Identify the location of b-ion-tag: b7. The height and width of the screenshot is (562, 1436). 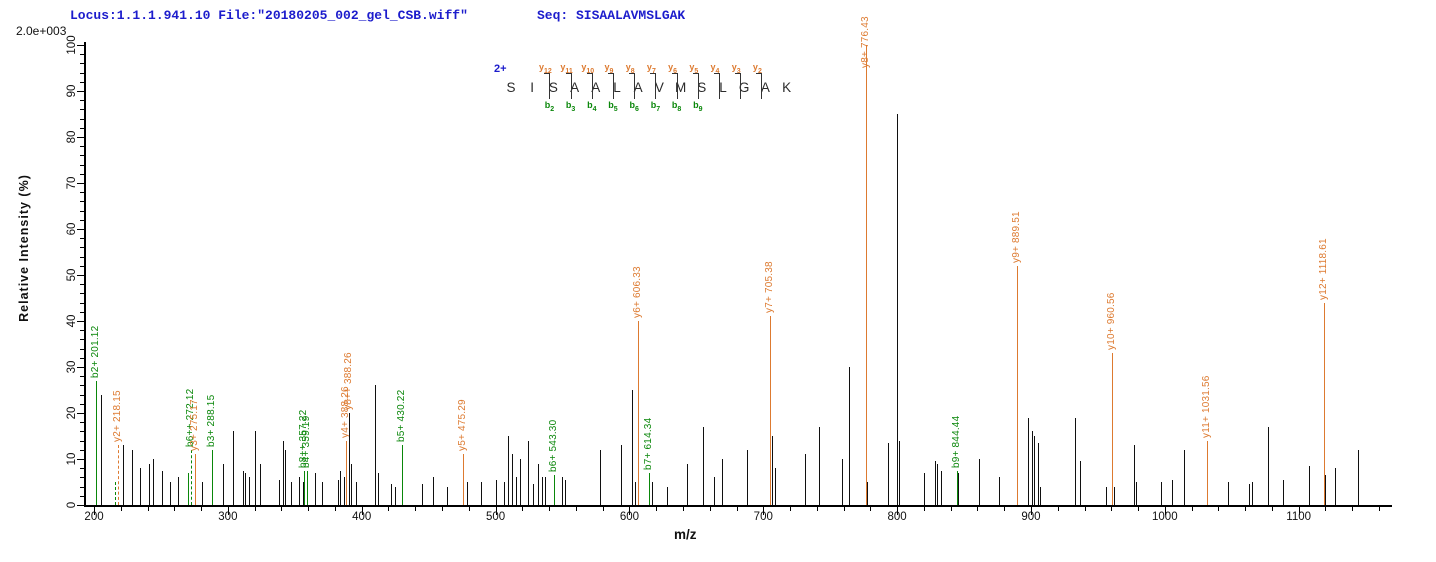
(655, 106).